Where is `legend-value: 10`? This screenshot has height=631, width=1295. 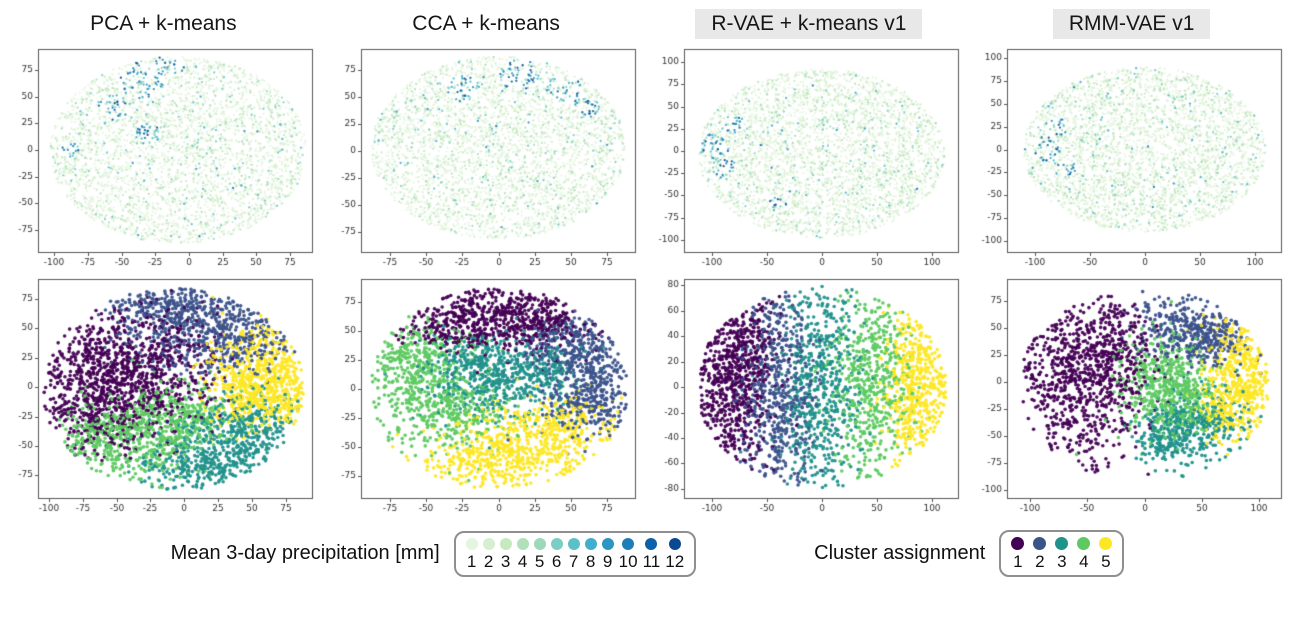
legend-value: 10 is located at coordinates (628, 561).